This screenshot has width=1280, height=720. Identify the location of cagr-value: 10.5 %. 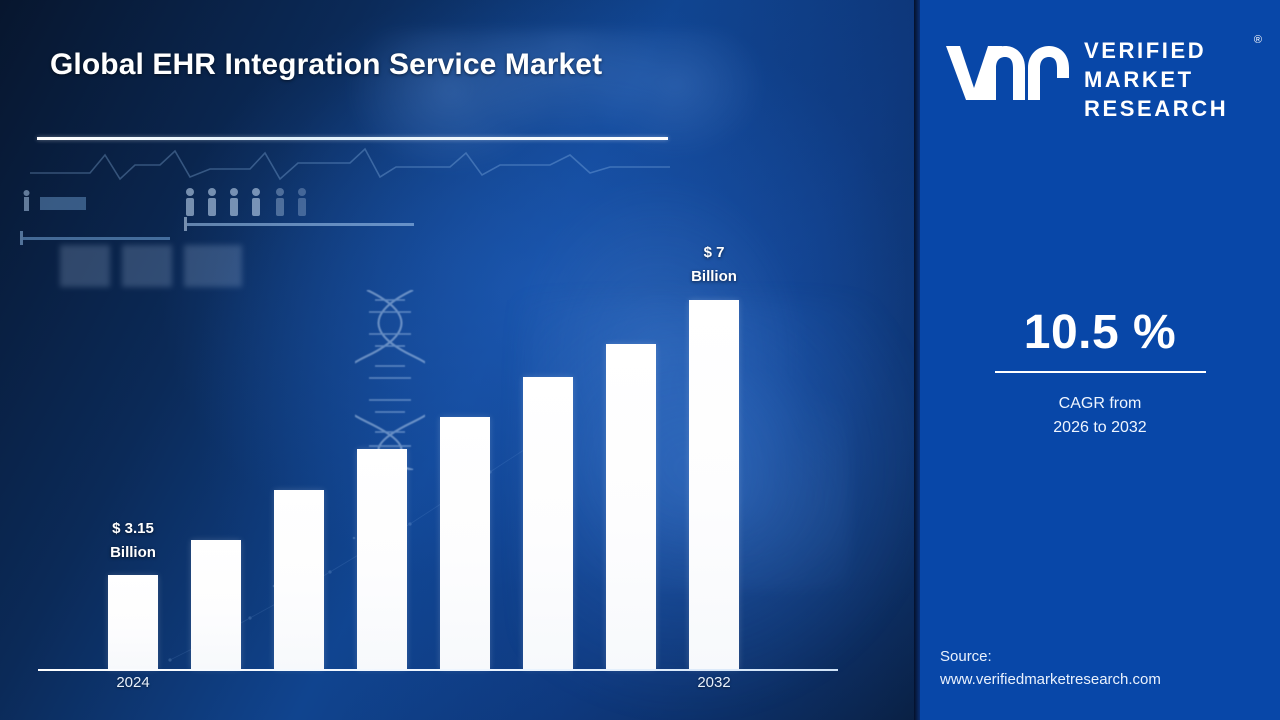
(1100, 332).